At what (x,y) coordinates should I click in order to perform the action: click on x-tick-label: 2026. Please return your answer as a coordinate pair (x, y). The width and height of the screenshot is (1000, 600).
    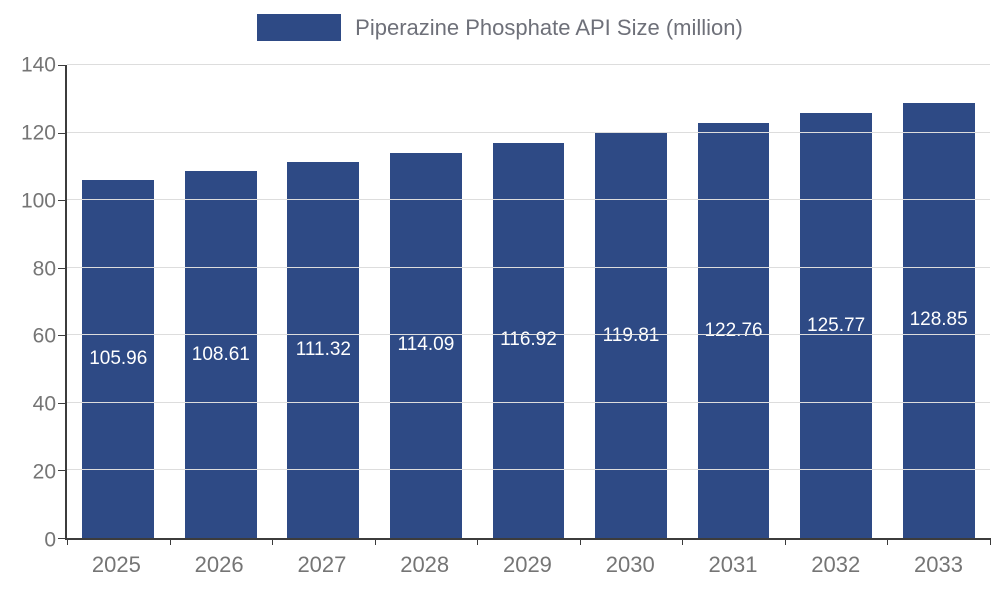
    Looking at the image, I should click on (219, 564).